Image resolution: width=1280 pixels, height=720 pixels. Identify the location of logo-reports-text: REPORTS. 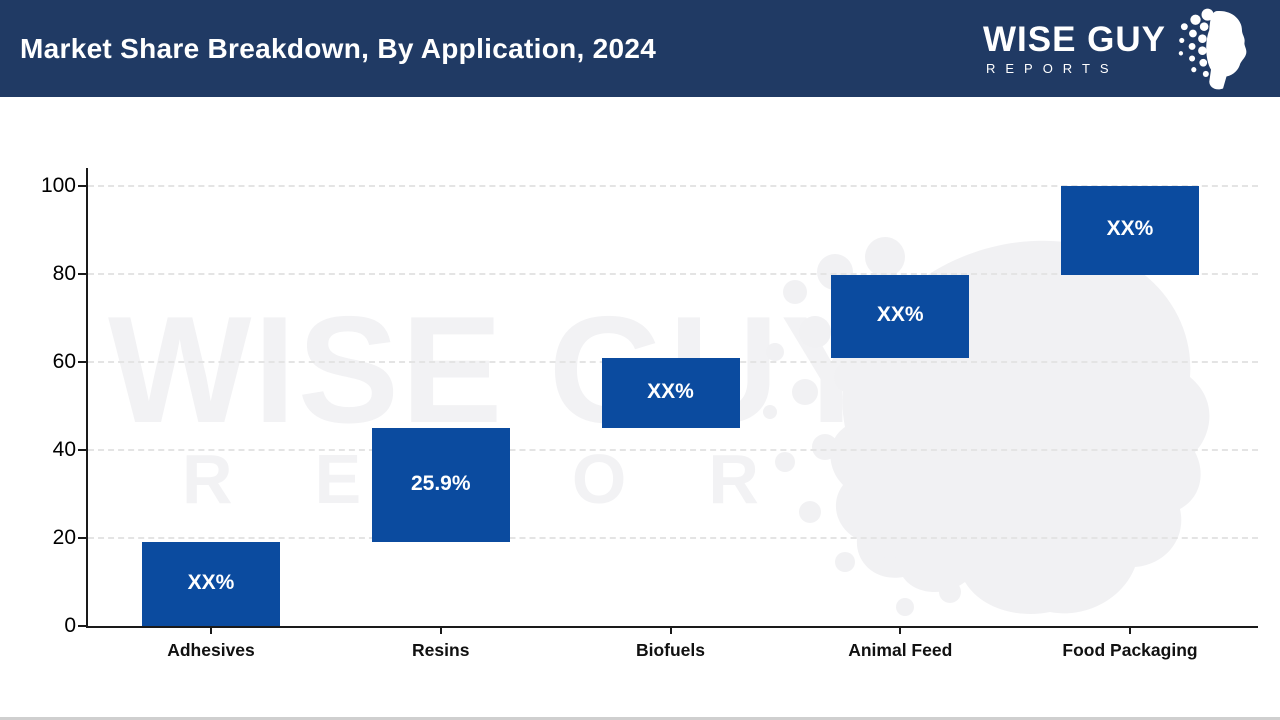
(1052, 68).